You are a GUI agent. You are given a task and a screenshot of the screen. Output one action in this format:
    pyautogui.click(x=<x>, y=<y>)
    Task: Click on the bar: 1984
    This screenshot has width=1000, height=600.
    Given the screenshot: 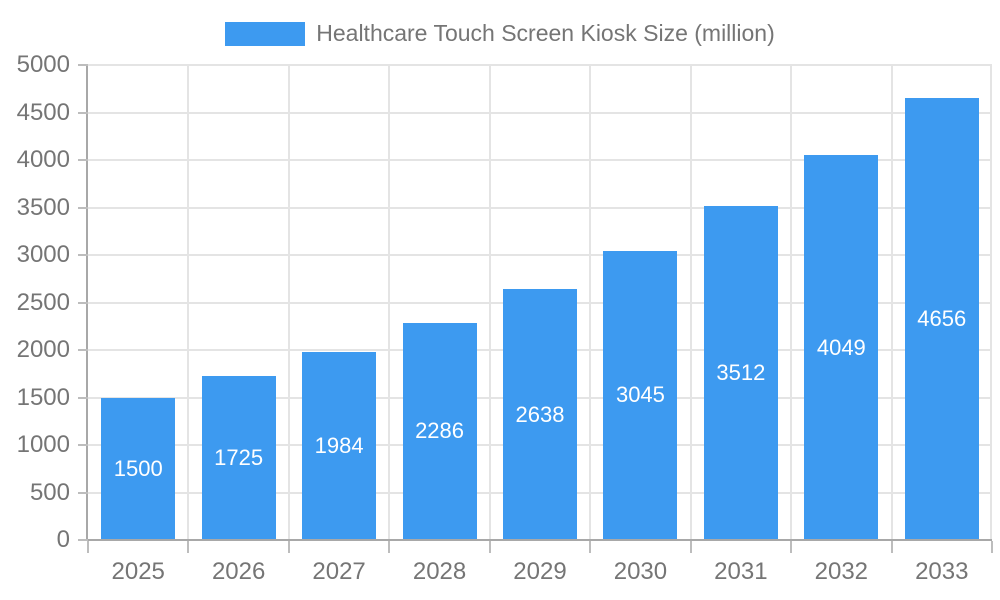 What is the action you would take?
    pyautogui.click(x=339, y=445)
    